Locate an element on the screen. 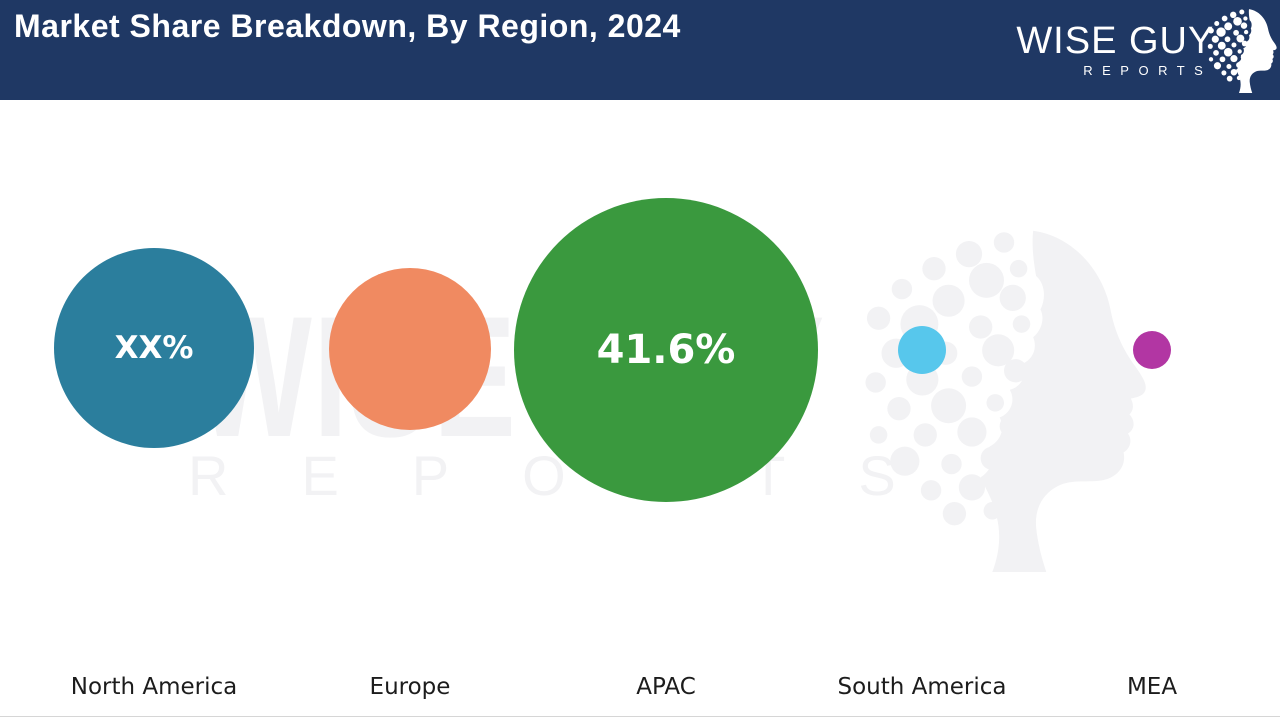 This screenshot has width=1280, height=720. bubble-apac: 41.6% is located at coordinates (666, 350).